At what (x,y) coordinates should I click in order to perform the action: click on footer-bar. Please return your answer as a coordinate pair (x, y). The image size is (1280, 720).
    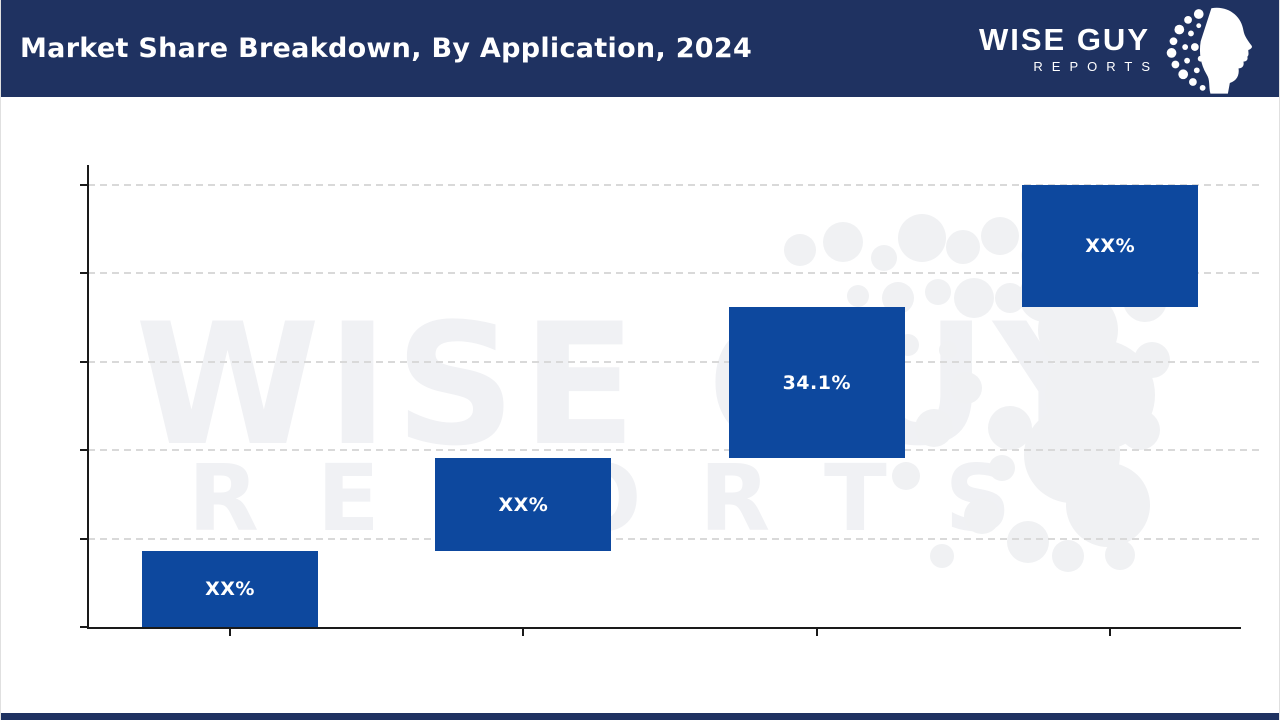
    Looking at the image, I should click on (640, 716).